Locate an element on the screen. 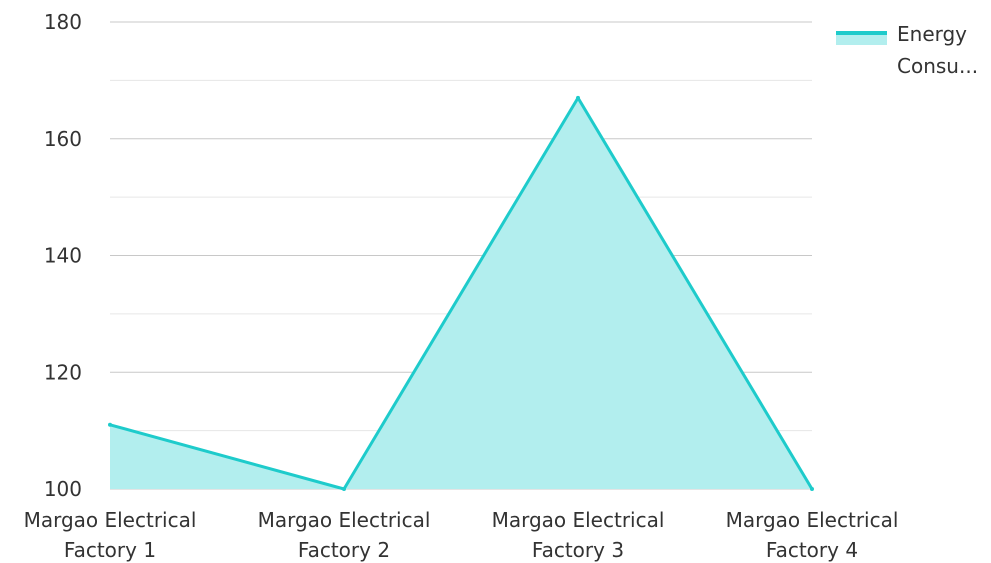  x-category-label: Margao Electrical Factory 2 is located at coordinates (344, 535).